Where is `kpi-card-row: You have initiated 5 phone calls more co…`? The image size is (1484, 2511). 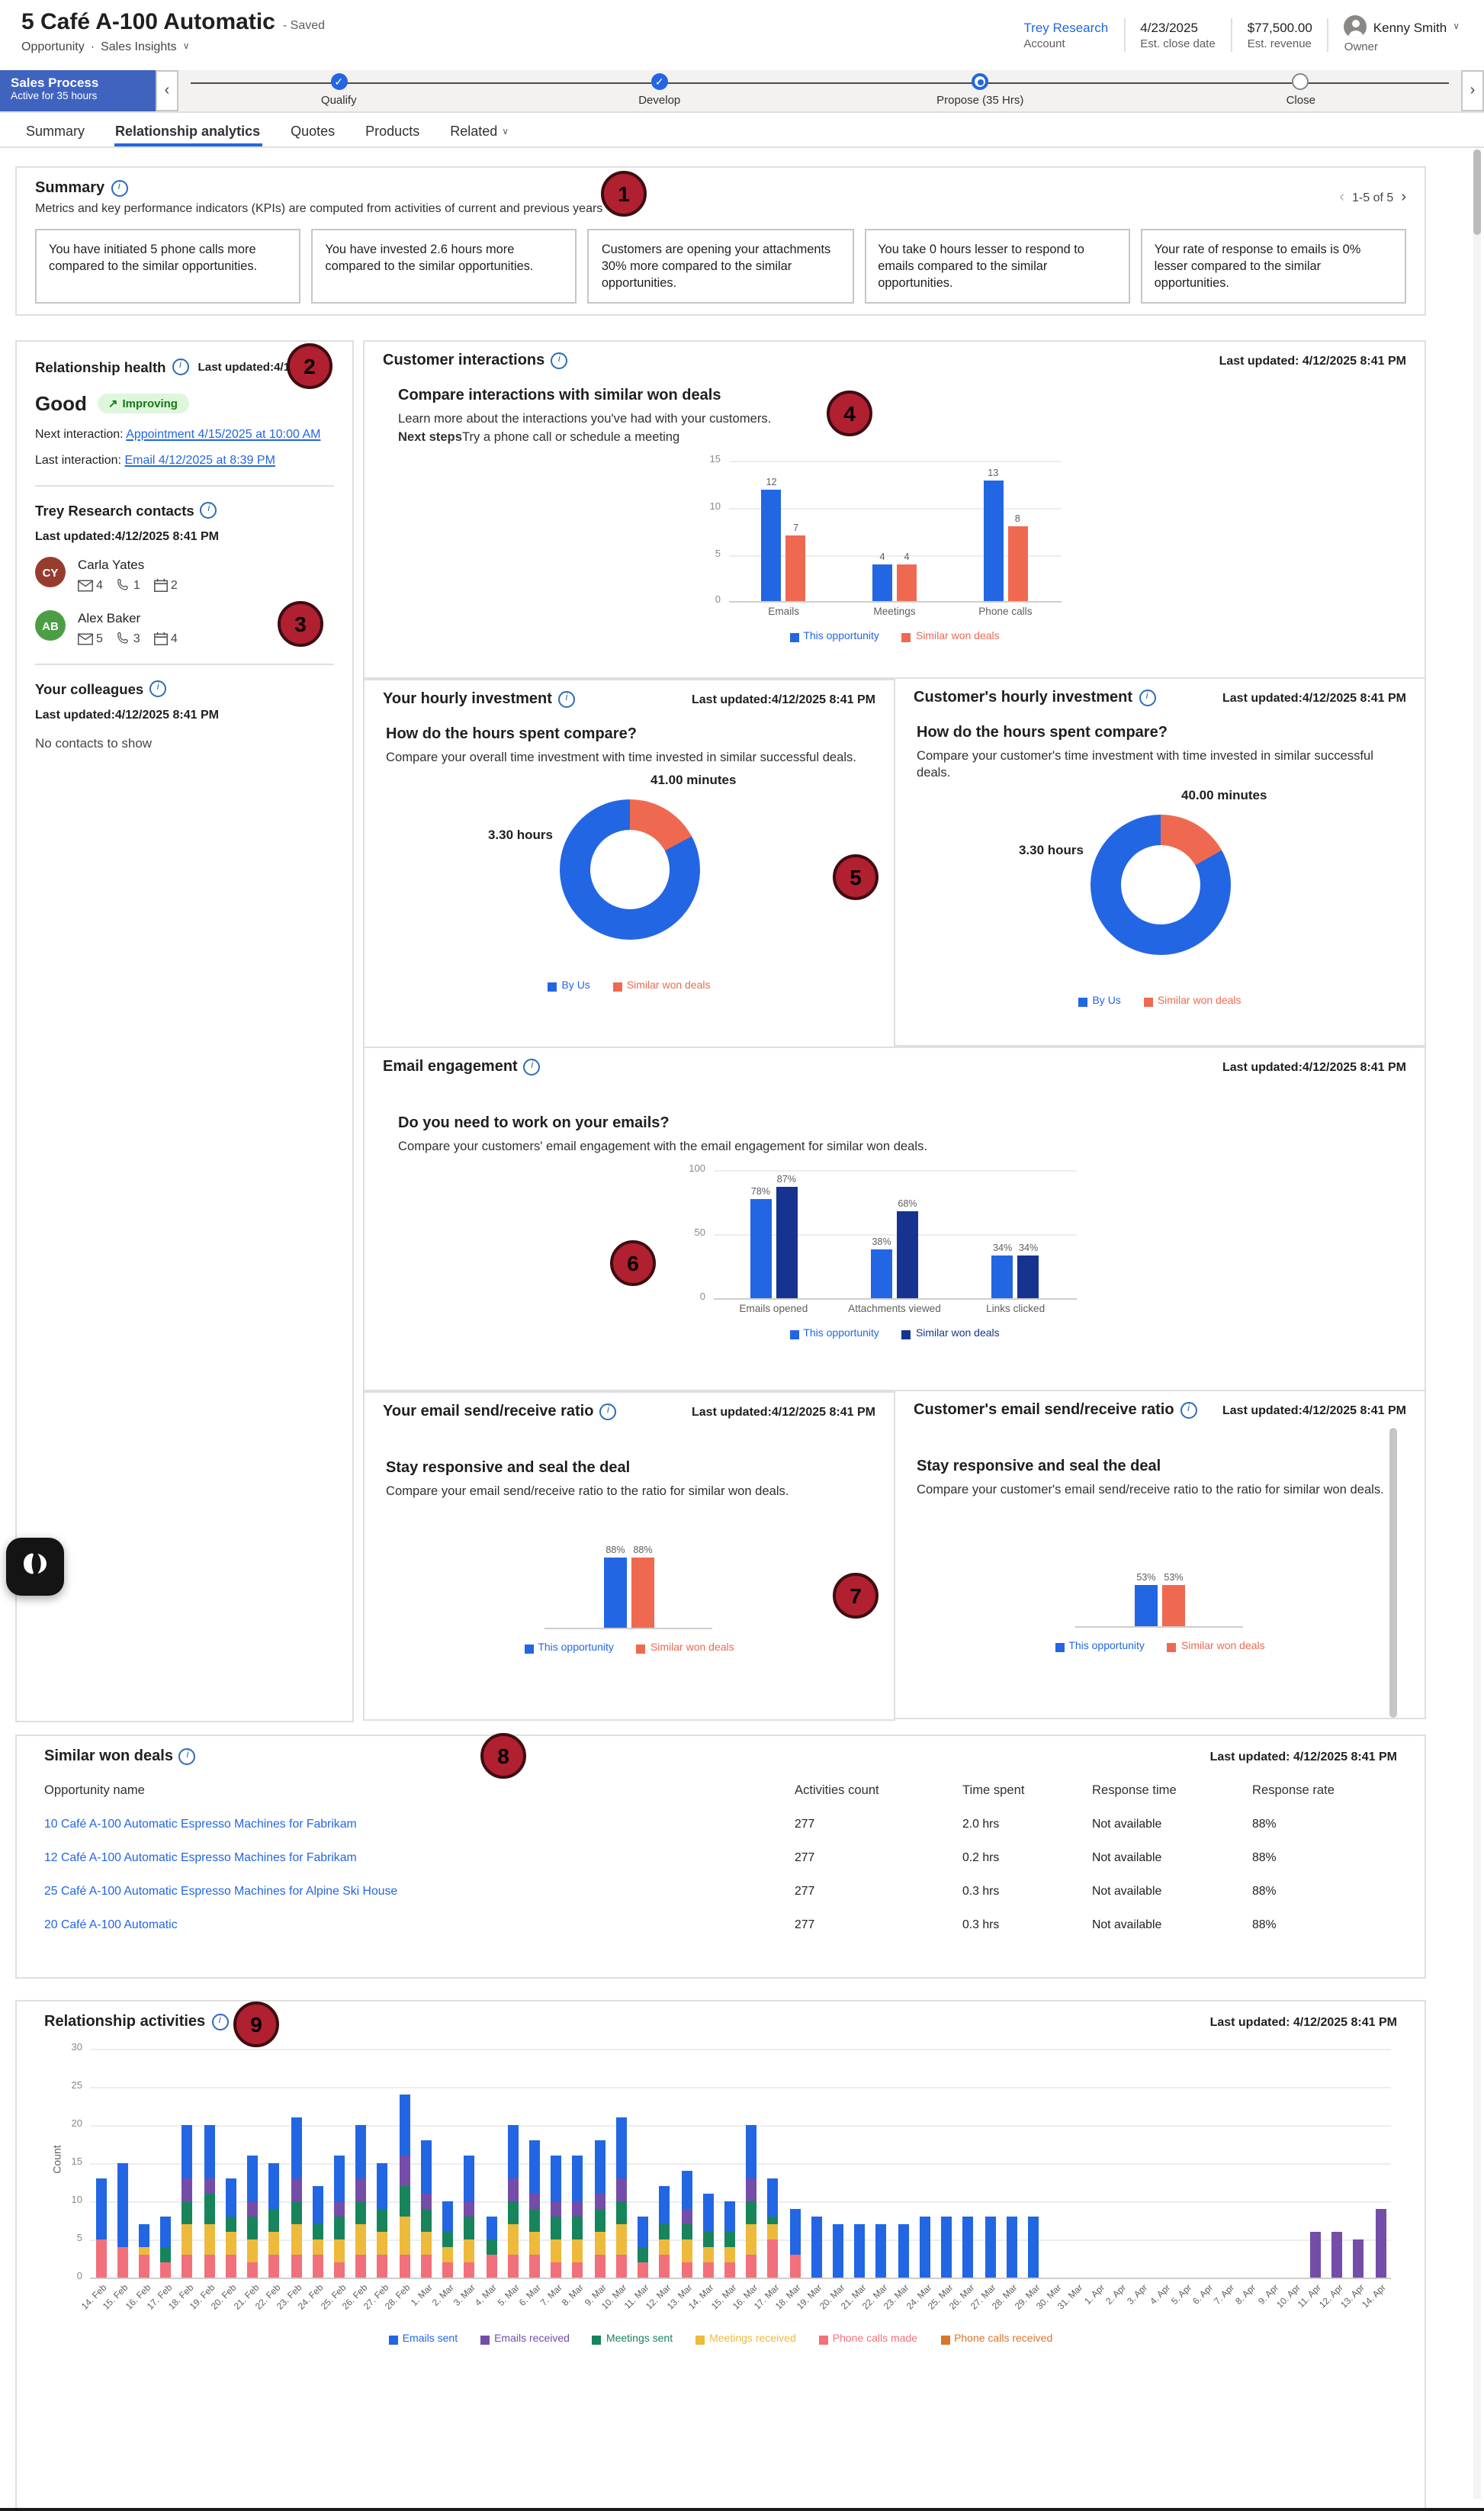
kpi-card-row: You have initiated 5 phone calls more co… is located at coordinates (721, 266).